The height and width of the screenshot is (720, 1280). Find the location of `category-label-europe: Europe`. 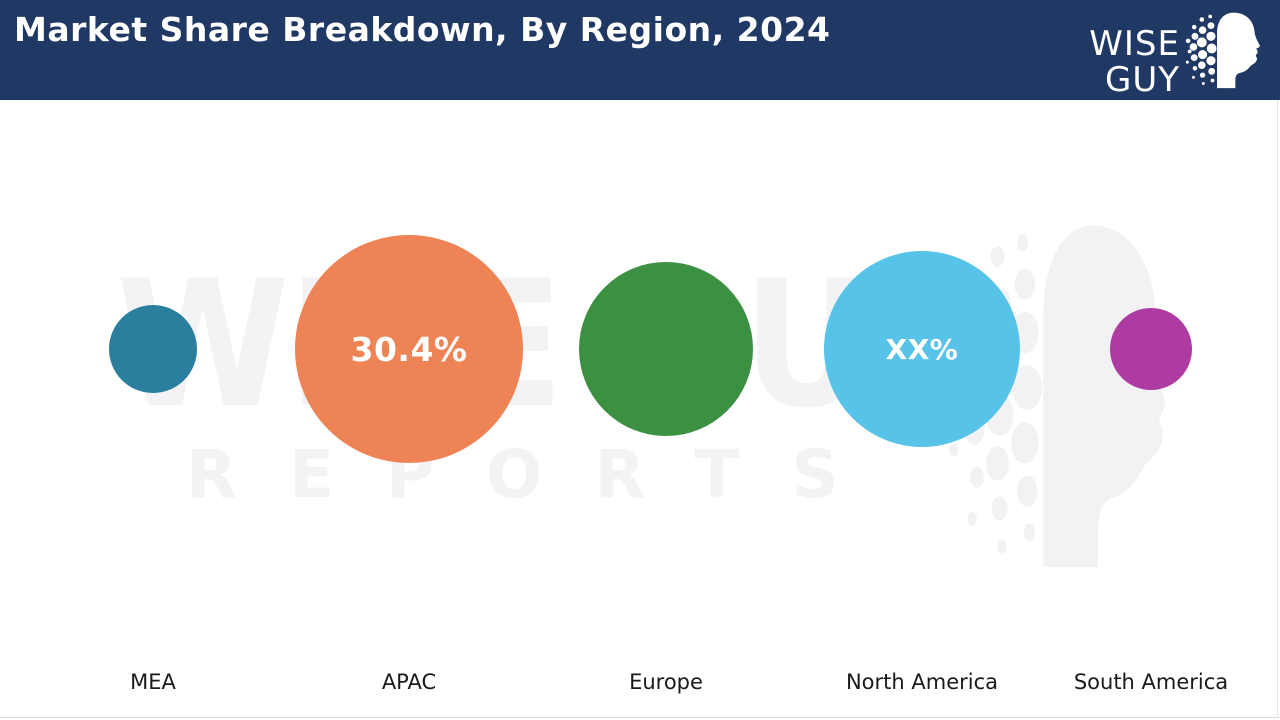

category-label-europe: Europe is located at coordinates (666, 682).